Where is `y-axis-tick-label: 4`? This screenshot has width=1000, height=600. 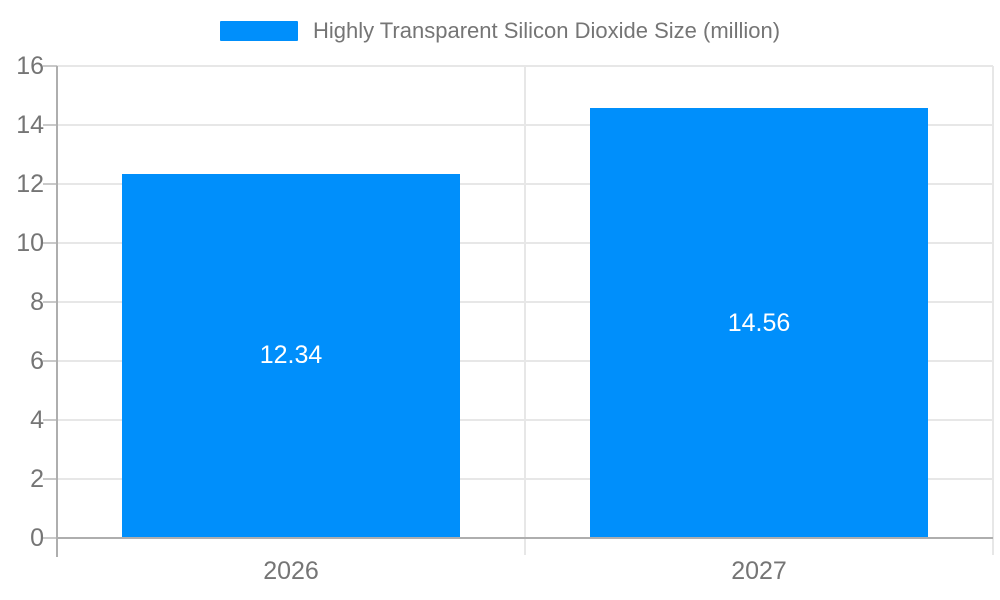
y-axis-tick-label: 4 is located at coordinates (37, 420).